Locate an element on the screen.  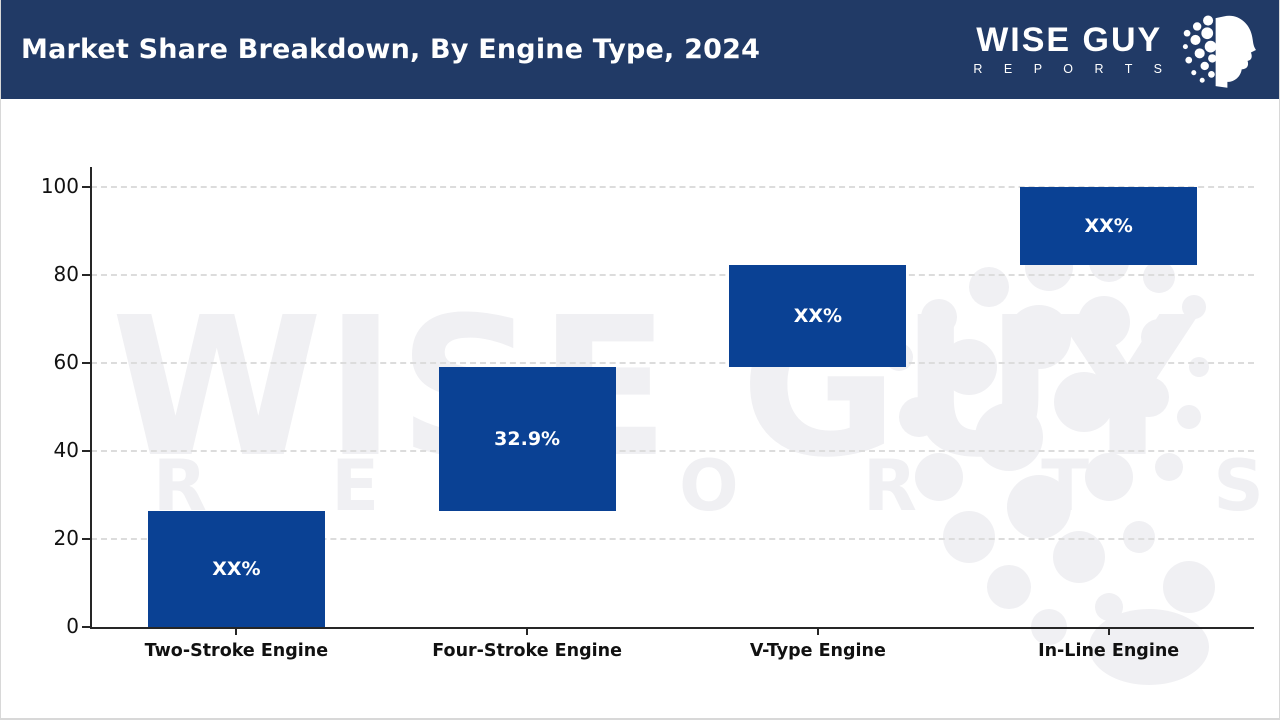
y-axis-tick-label: 100 is located at coordinates (59, 186).